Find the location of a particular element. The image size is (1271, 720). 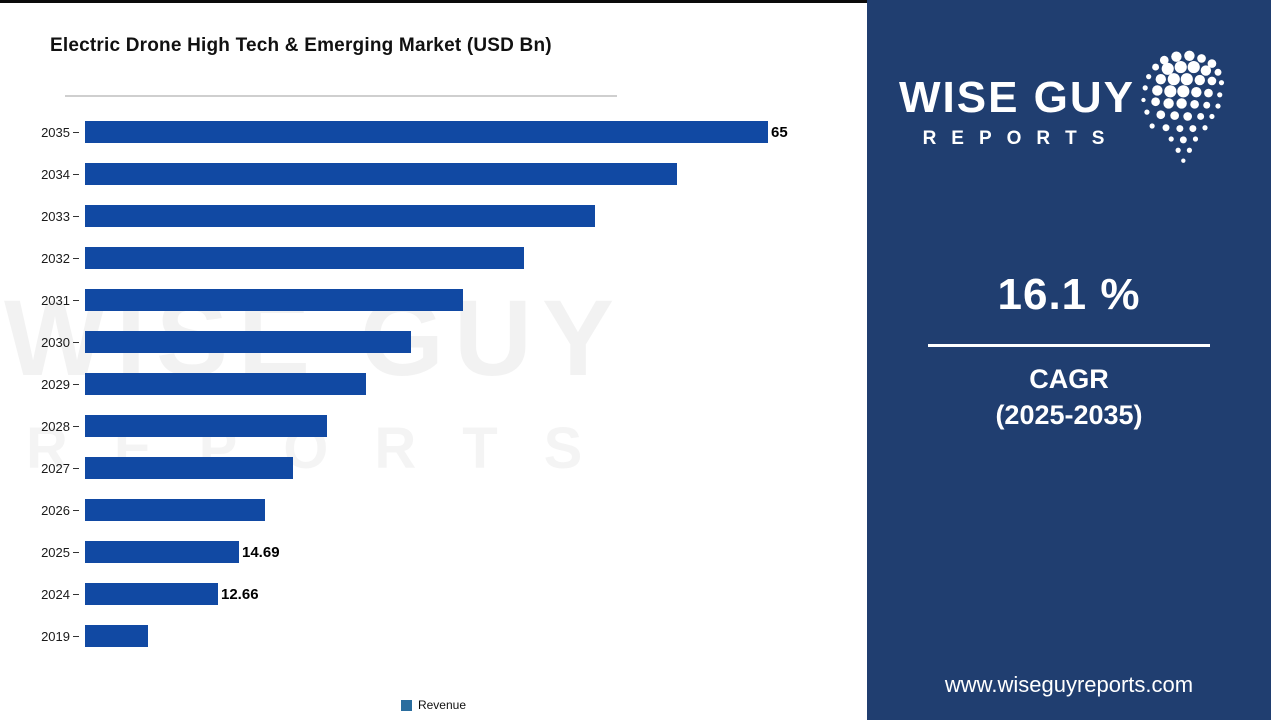

bar-row: 2030 is located at coordinates (433, 342).